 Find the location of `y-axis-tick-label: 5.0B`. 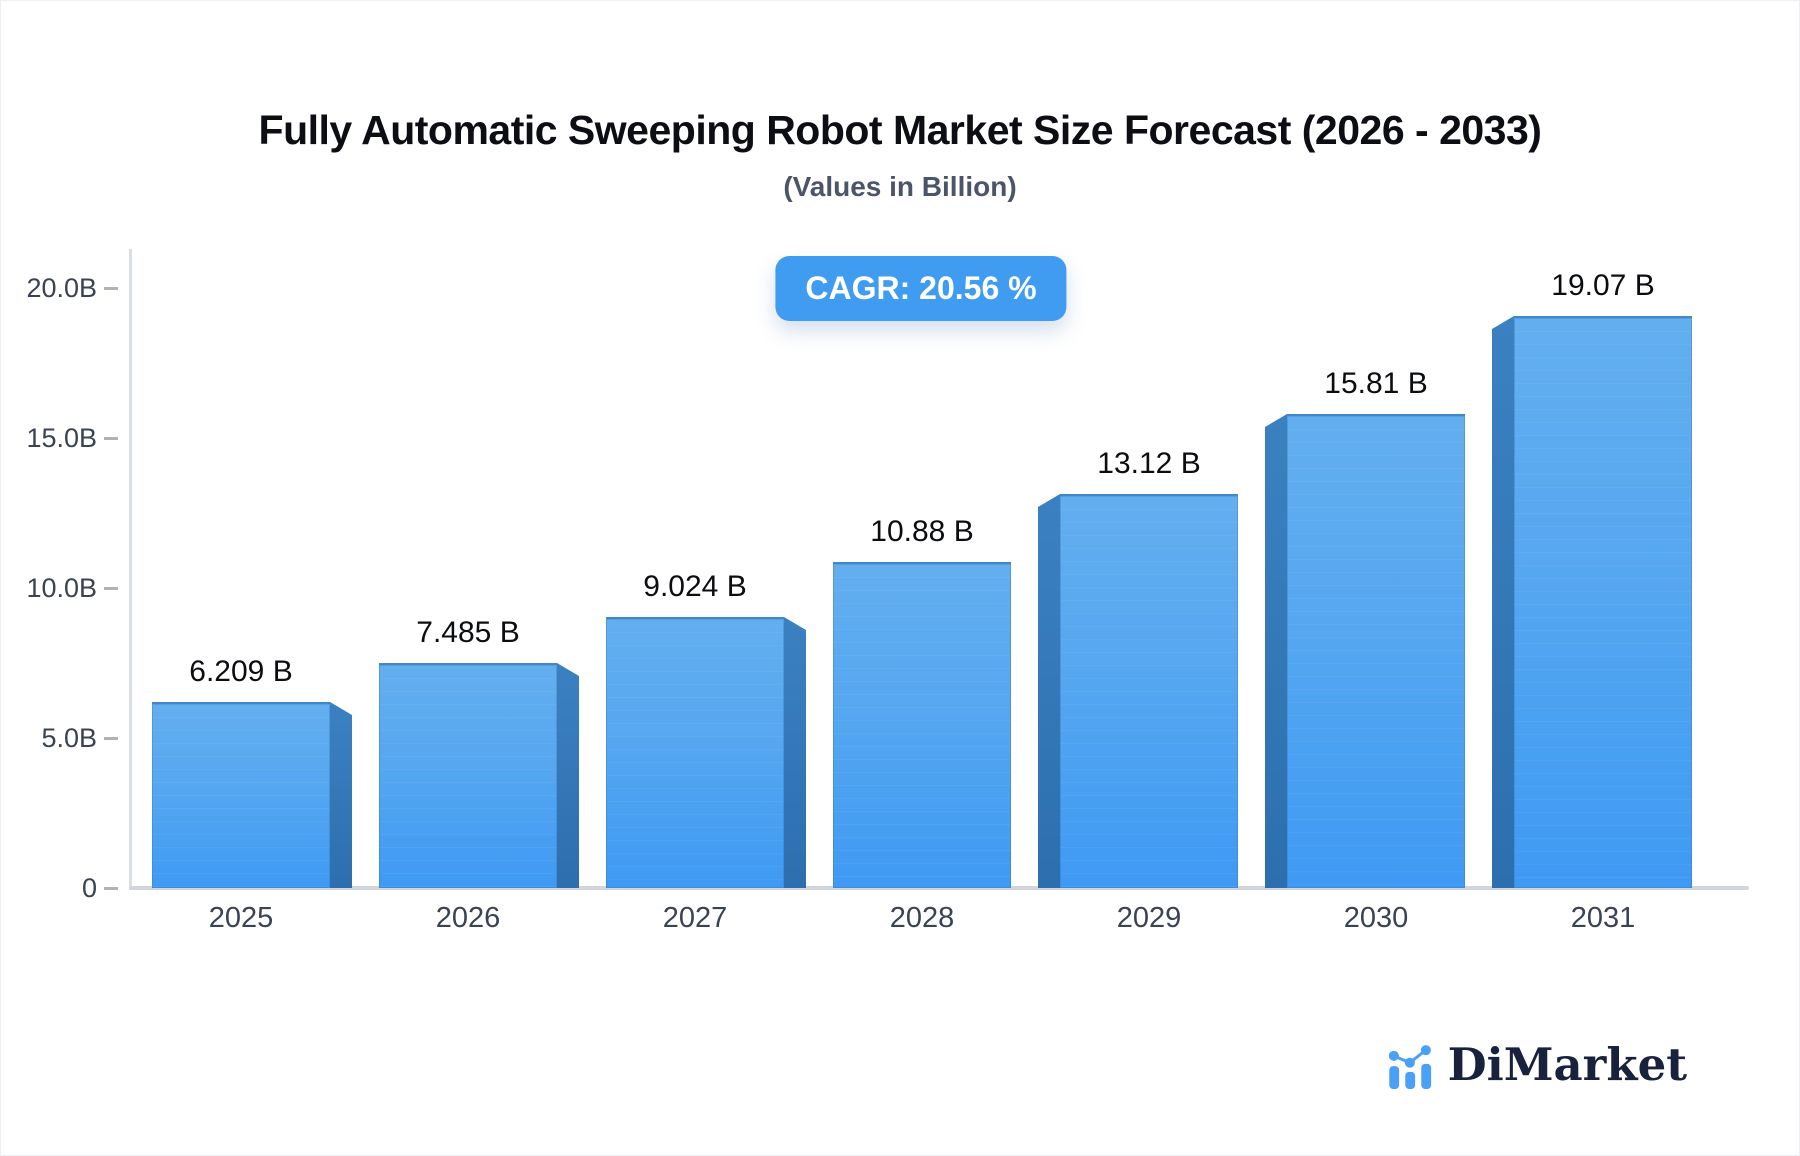

y-axis-tick-label: 5.0B is located at coordinates (69, 738).